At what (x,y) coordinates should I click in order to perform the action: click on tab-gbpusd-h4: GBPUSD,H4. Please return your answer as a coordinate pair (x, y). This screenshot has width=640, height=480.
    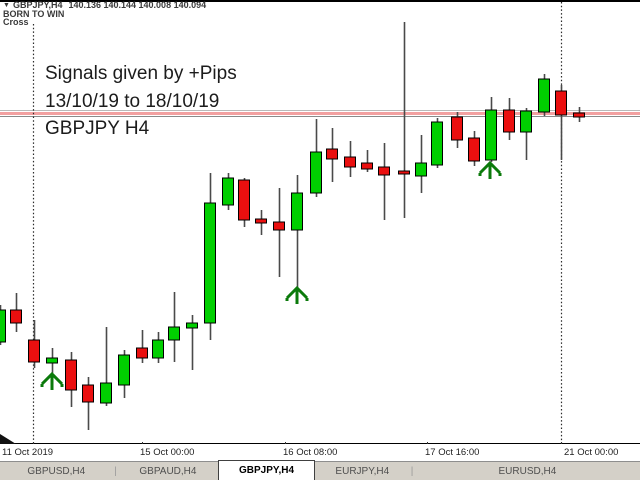
    Looking at the image, I should click on (56, 471).